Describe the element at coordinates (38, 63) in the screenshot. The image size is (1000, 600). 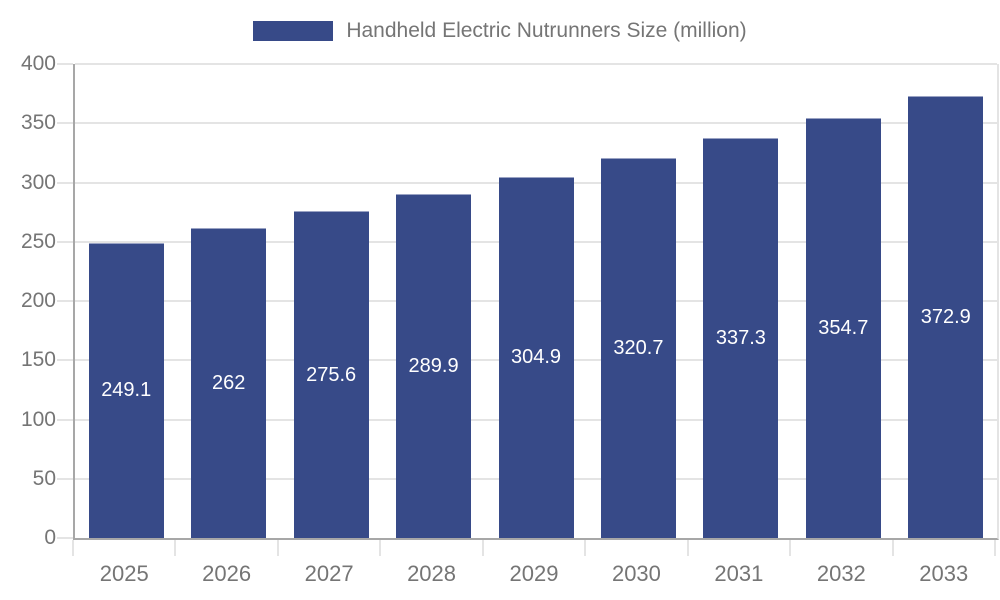
I see `y-axis-tick-label: 400` at that location.